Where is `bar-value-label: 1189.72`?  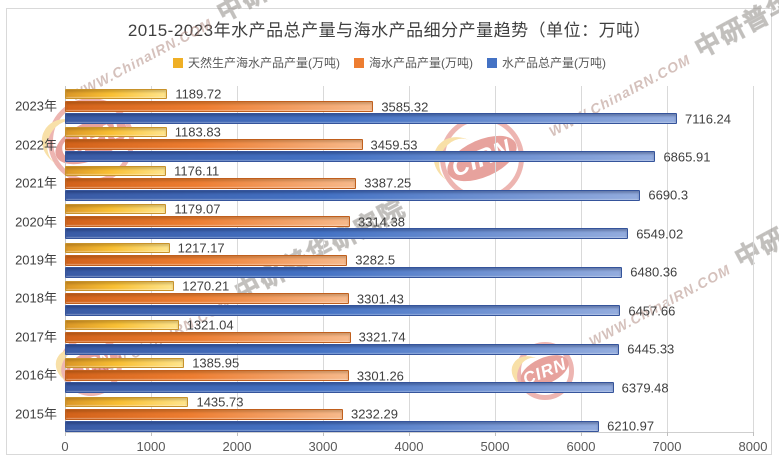
bar-value-label: 1189.72 is located at coordinates (198, 94).